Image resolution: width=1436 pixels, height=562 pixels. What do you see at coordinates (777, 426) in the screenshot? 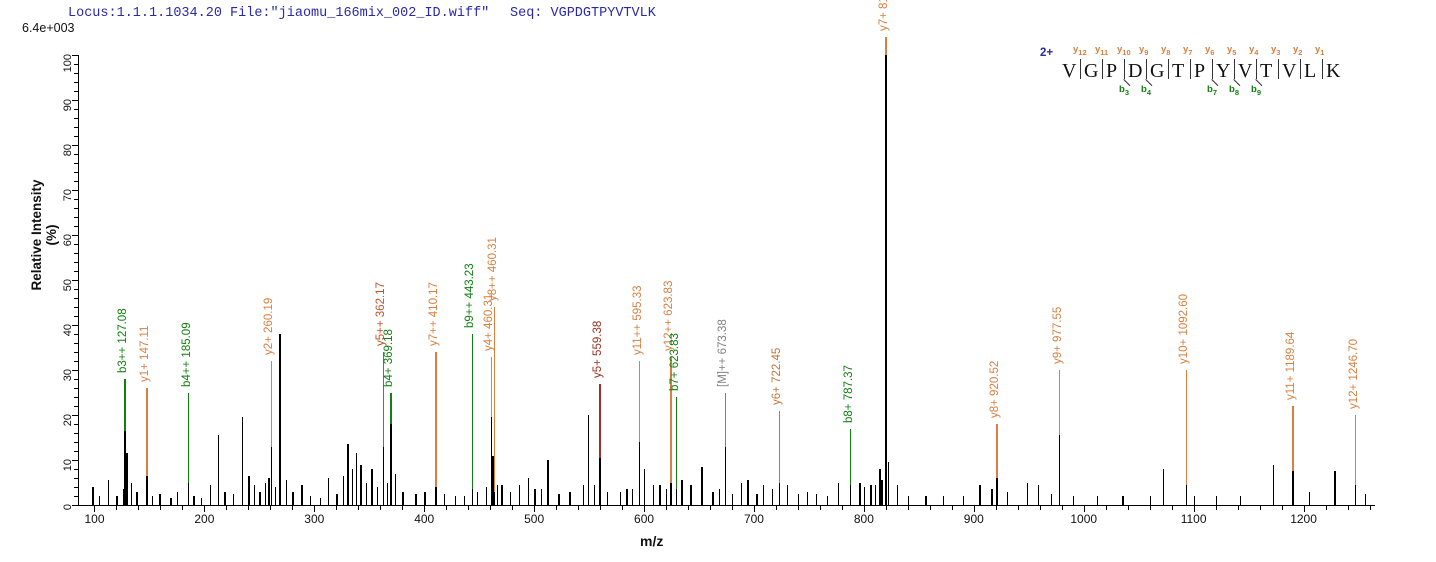
I see `annotated-peak: y6+ 722.45` at bounding box center [777, 426].